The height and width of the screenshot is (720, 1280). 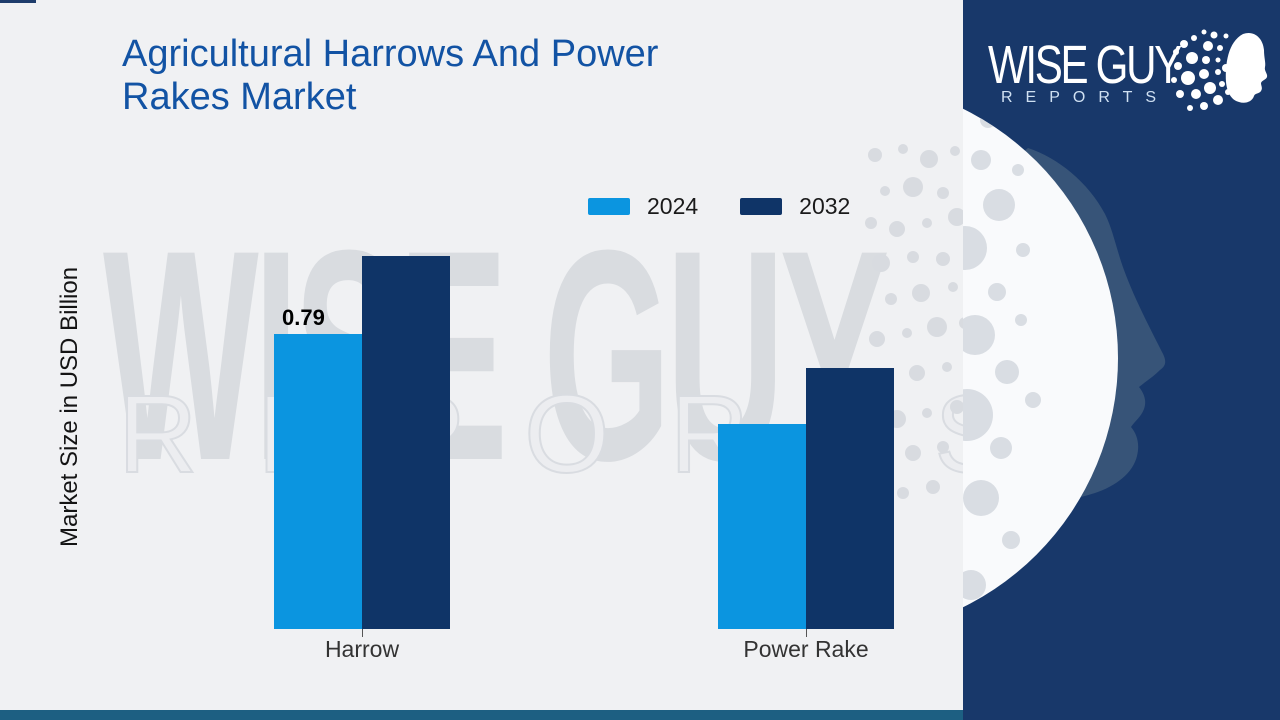 I want to click on brand-logo-subtext: REPORTS, so click(x=1085, y=97).